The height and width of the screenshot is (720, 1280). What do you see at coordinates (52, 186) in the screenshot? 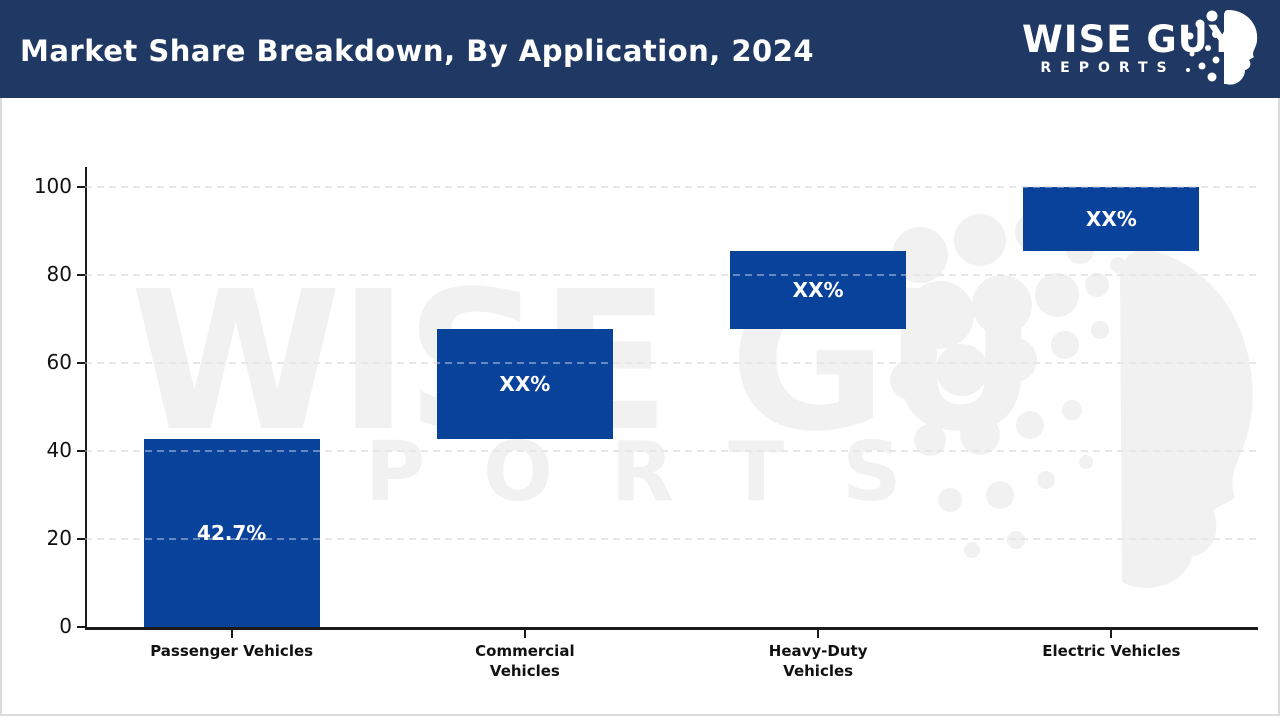
I see `y-tick-label-100: 100` at bounding box center [52, 186].